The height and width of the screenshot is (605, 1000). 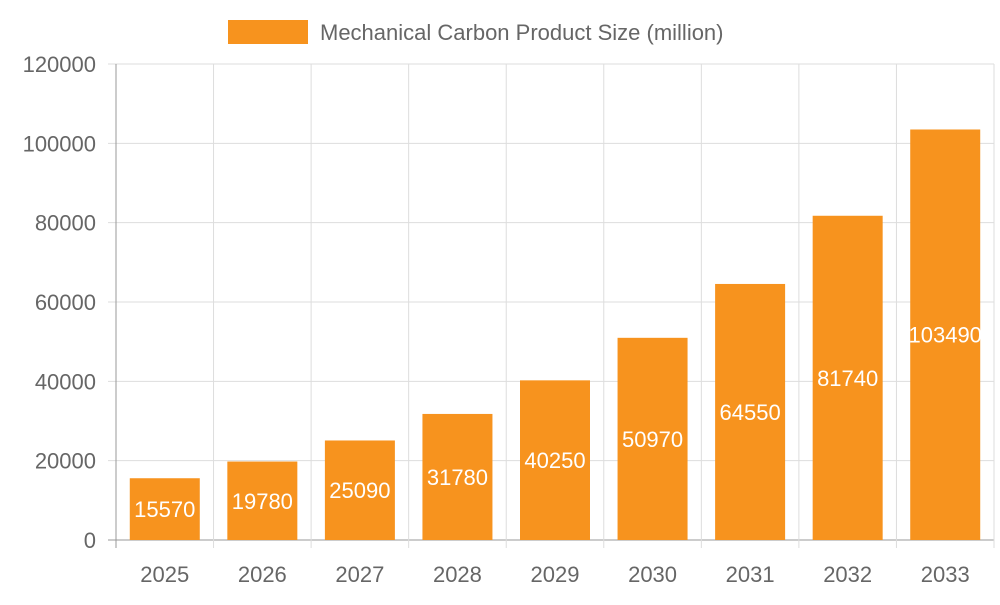 What do you see at coordinates (164, 574) in the screenshot?
I see `x-tick-label: 2025` at bounding box center [164, 574].